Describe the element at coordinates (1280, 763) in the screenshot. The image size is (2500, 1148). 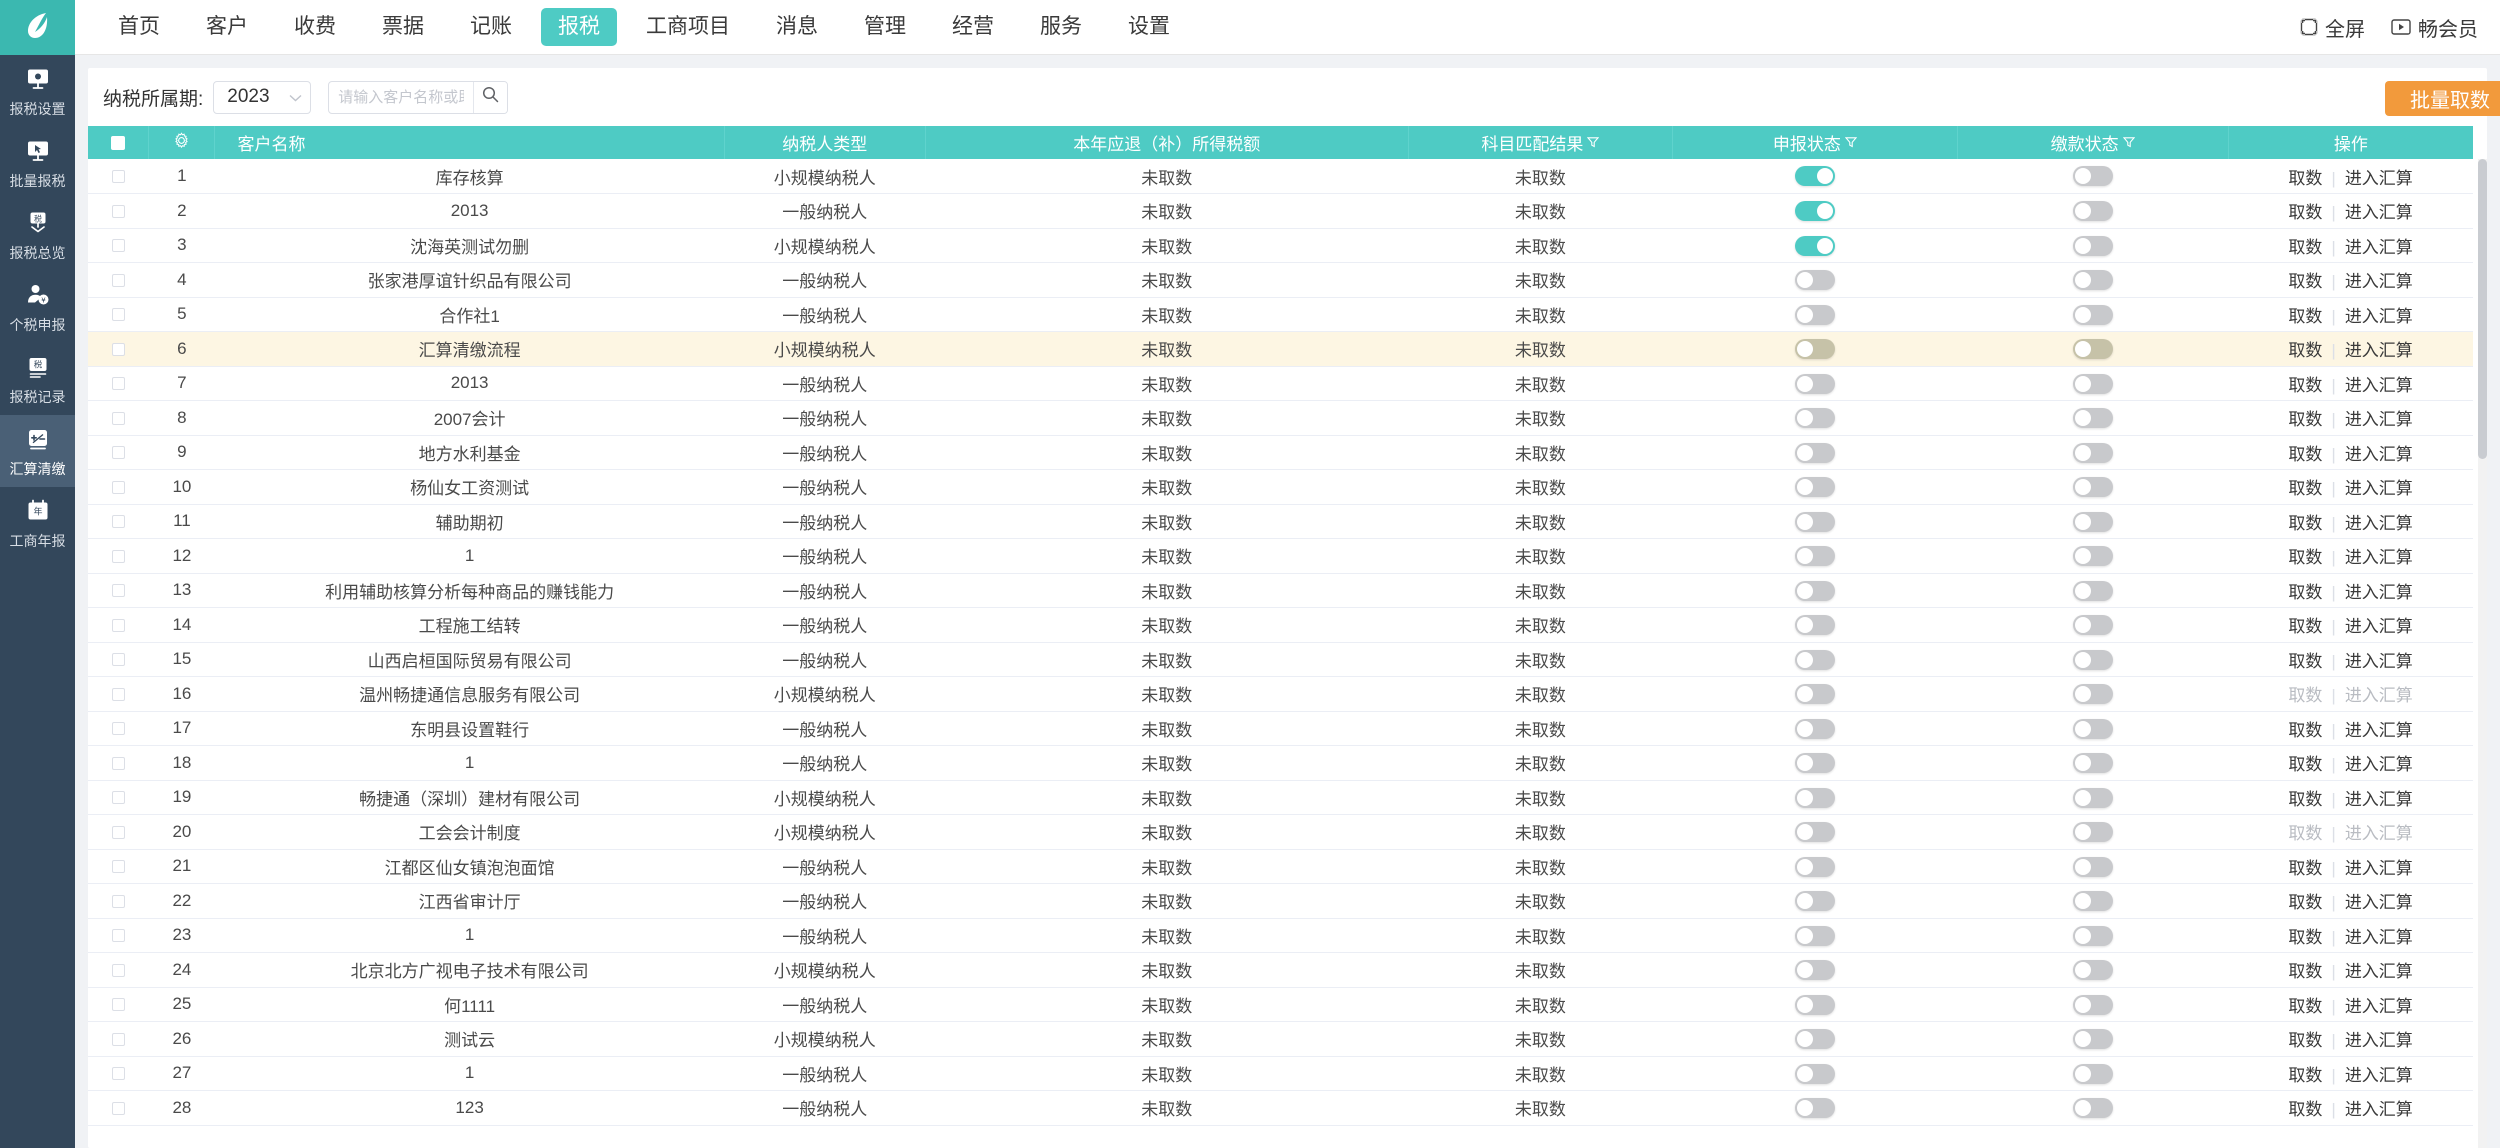
I see `table-row: 18 1 一般纳税人 未取数 未取数 取数 | 进入汇算` at that location.